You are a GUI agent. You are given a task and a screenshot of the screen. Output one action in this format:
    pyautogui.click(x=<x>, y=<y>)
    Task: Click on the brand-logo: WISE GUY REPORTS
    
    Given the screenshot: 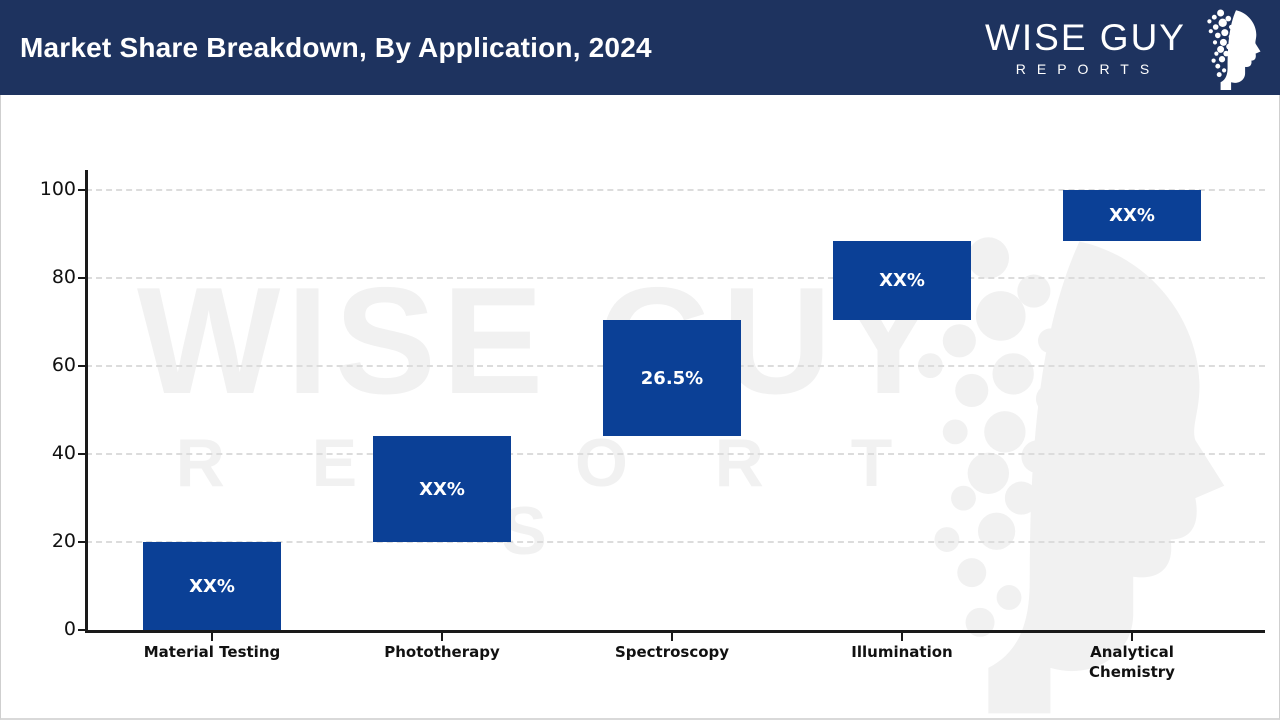 What is the action you would take?
    pyautogui.click(x=1125, y=48)
    